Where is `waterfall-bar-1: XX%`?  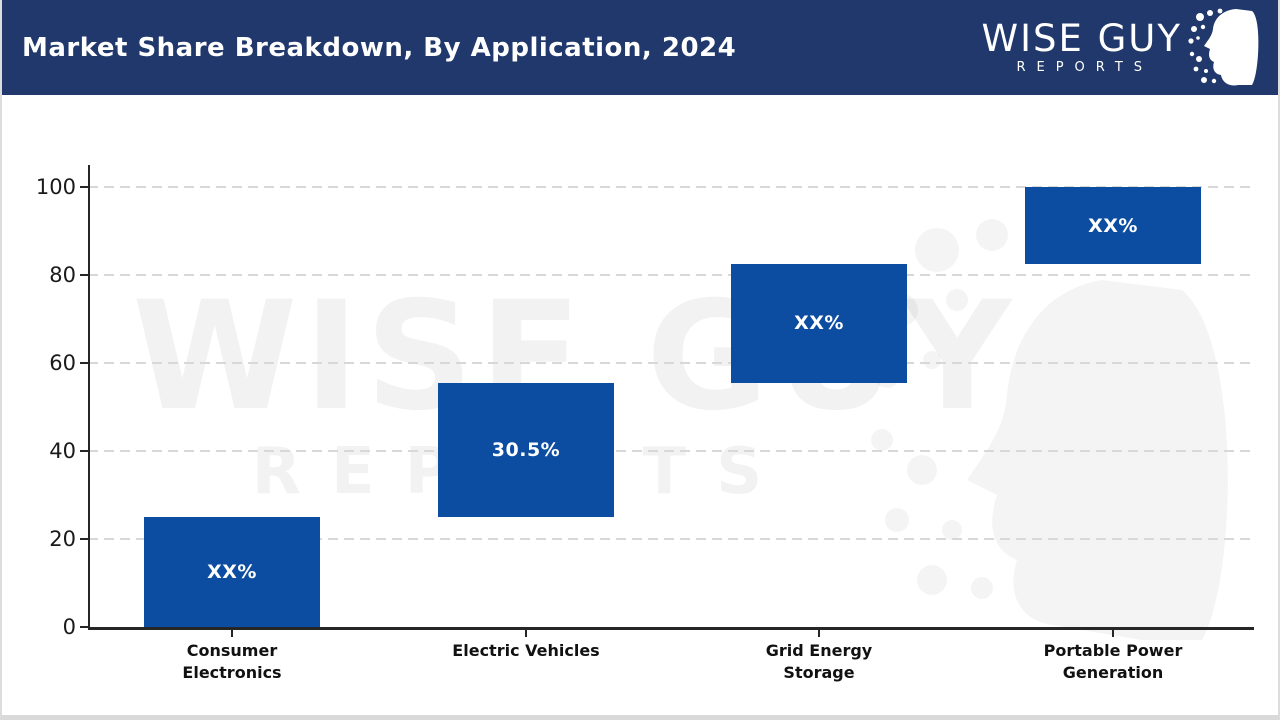
waterfall-bar-1: XX% is located at coordinates (232, 572).